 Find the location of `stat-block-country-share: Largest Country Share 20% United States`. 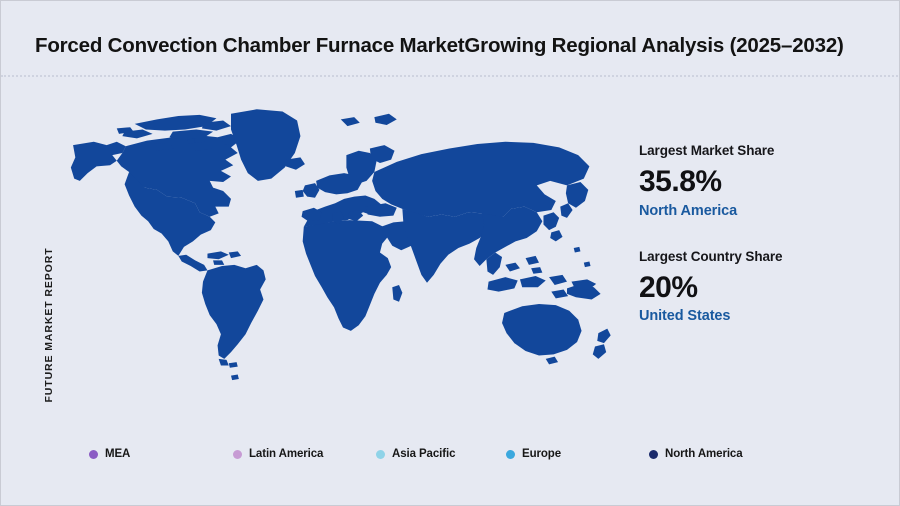

stat-block-country-share: Largest Country Share 20% United States is located at coordinates (764, 287).